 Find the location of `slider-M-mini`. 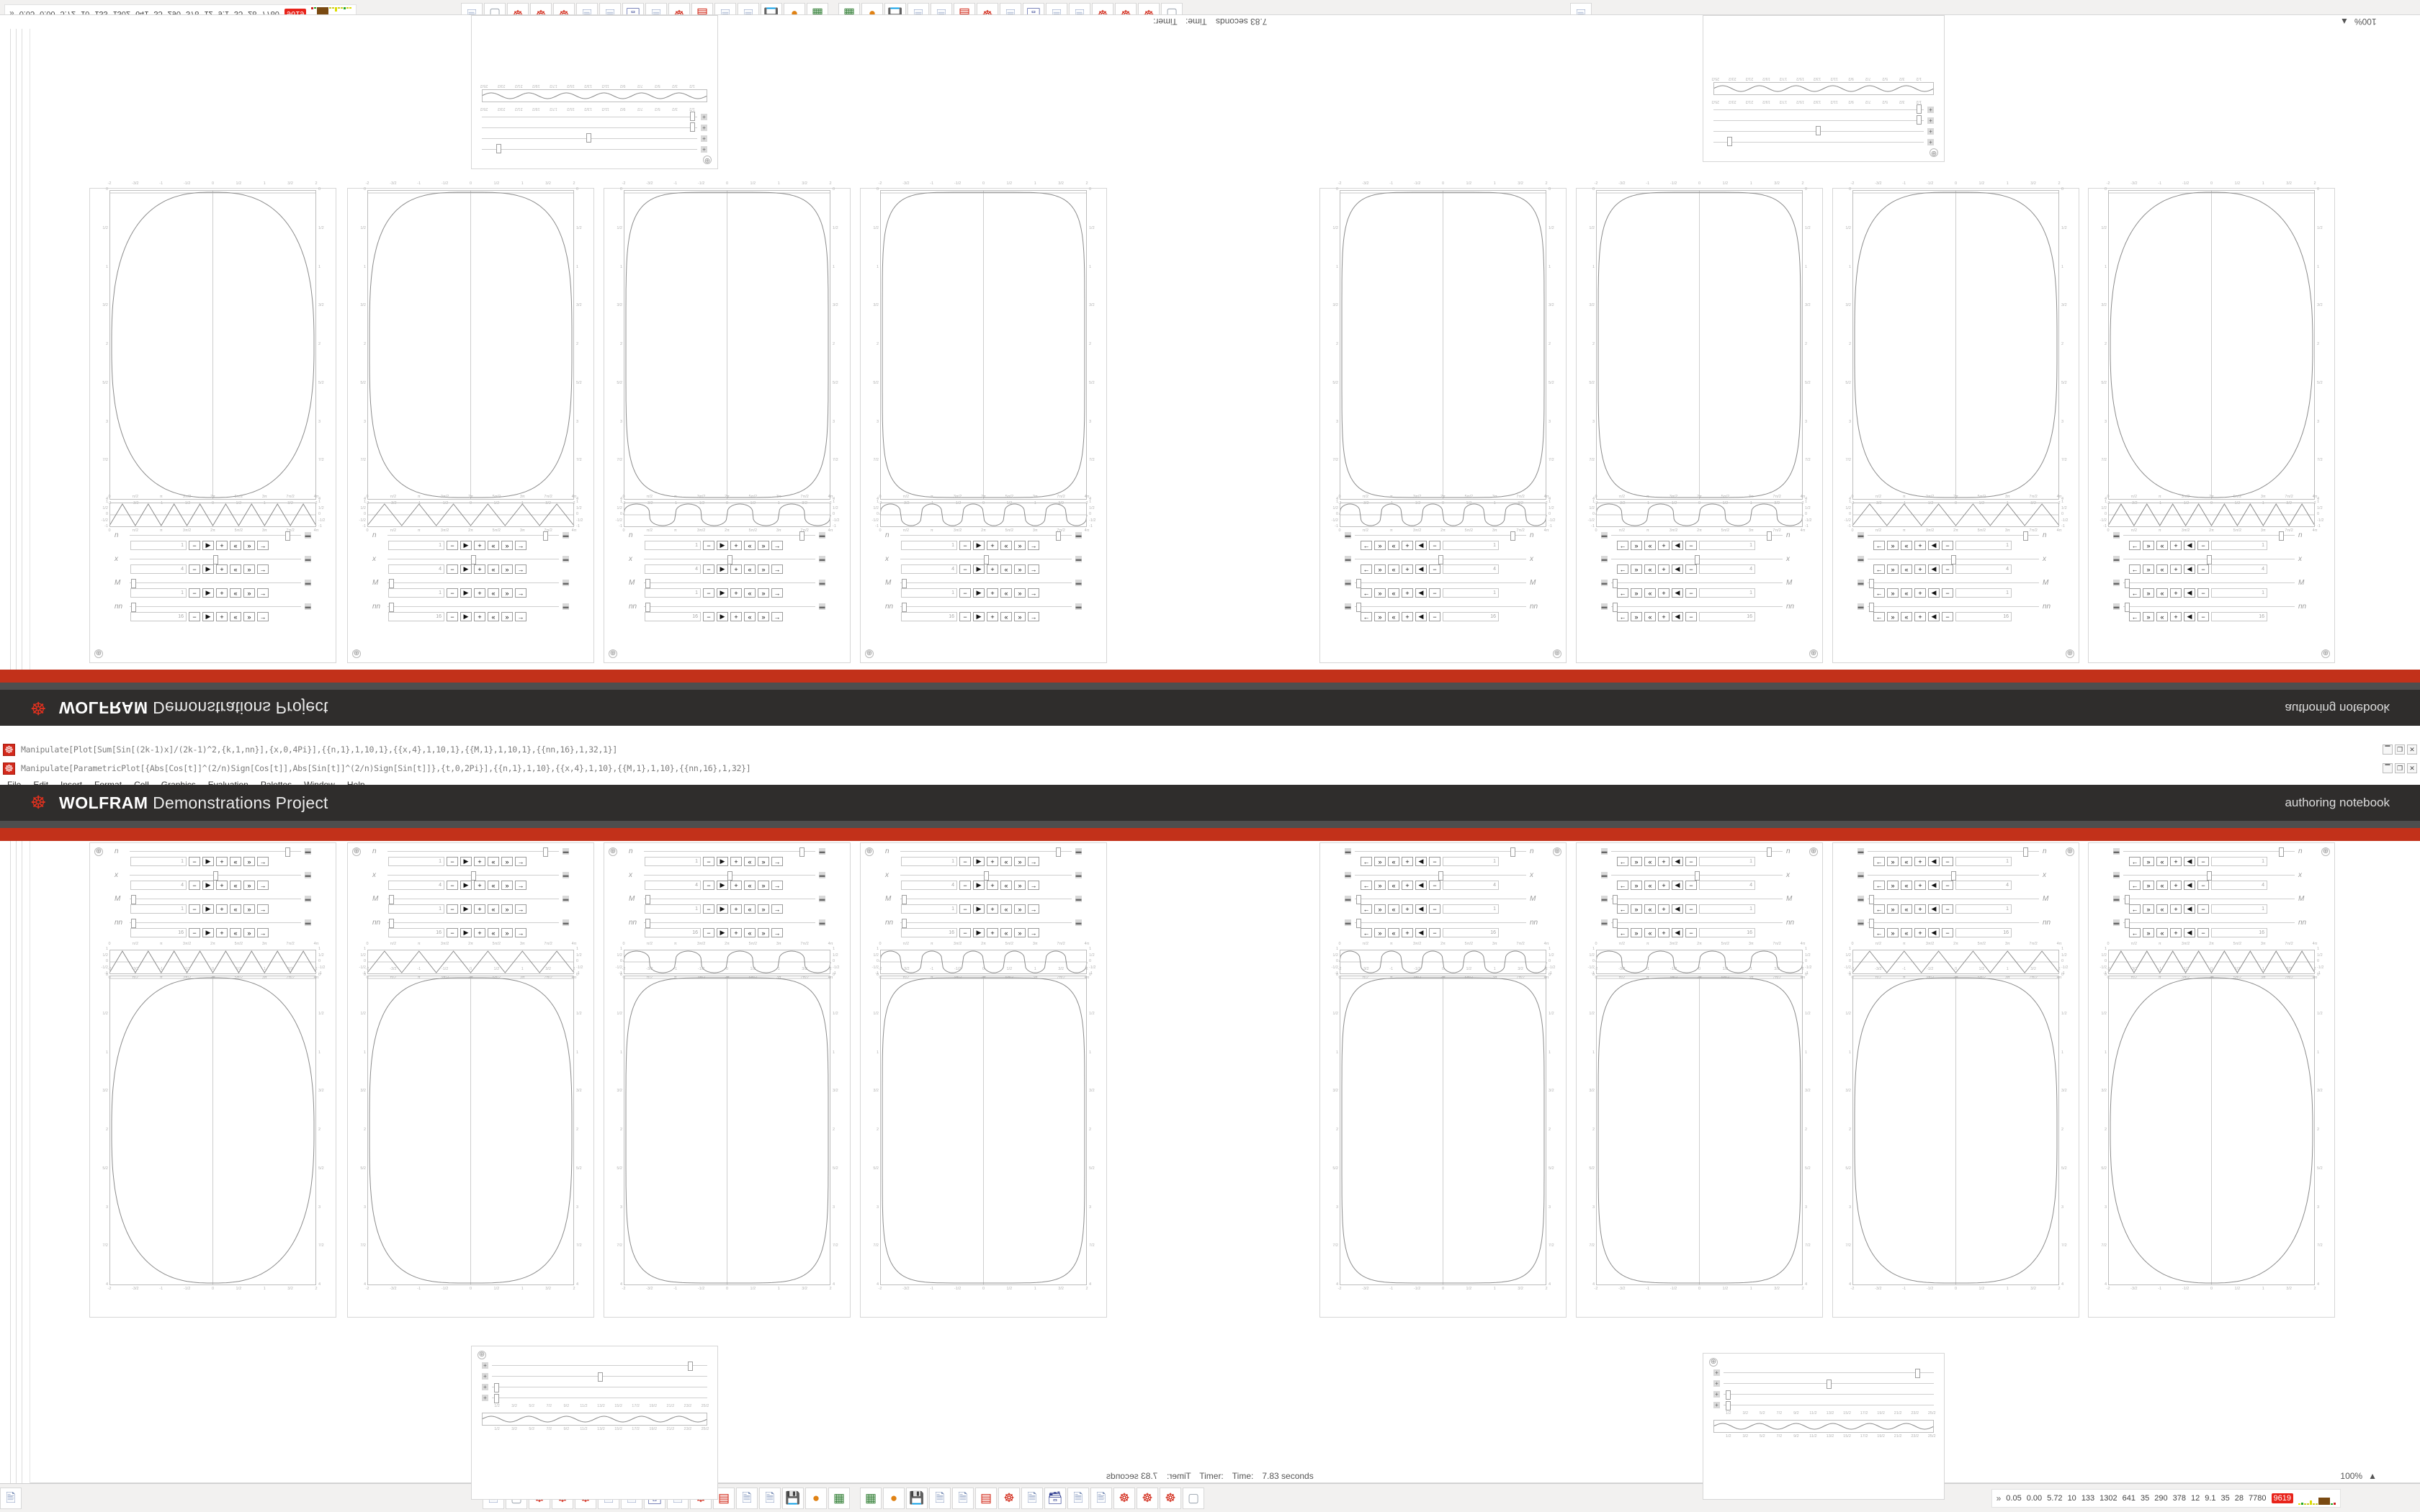

slider-M-mini is located at coordinates (589, 127).